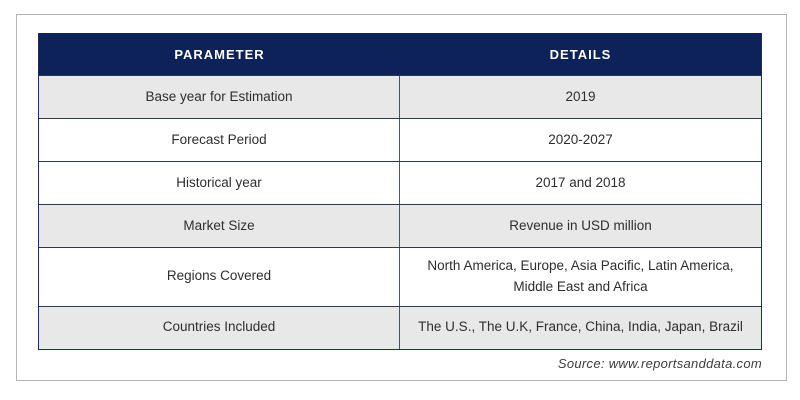 This screenshot has width=800, height=400. Describe the element at coordinates (580, 54) in the screenshot. I see `table-header-details: DETAILS` at that location.